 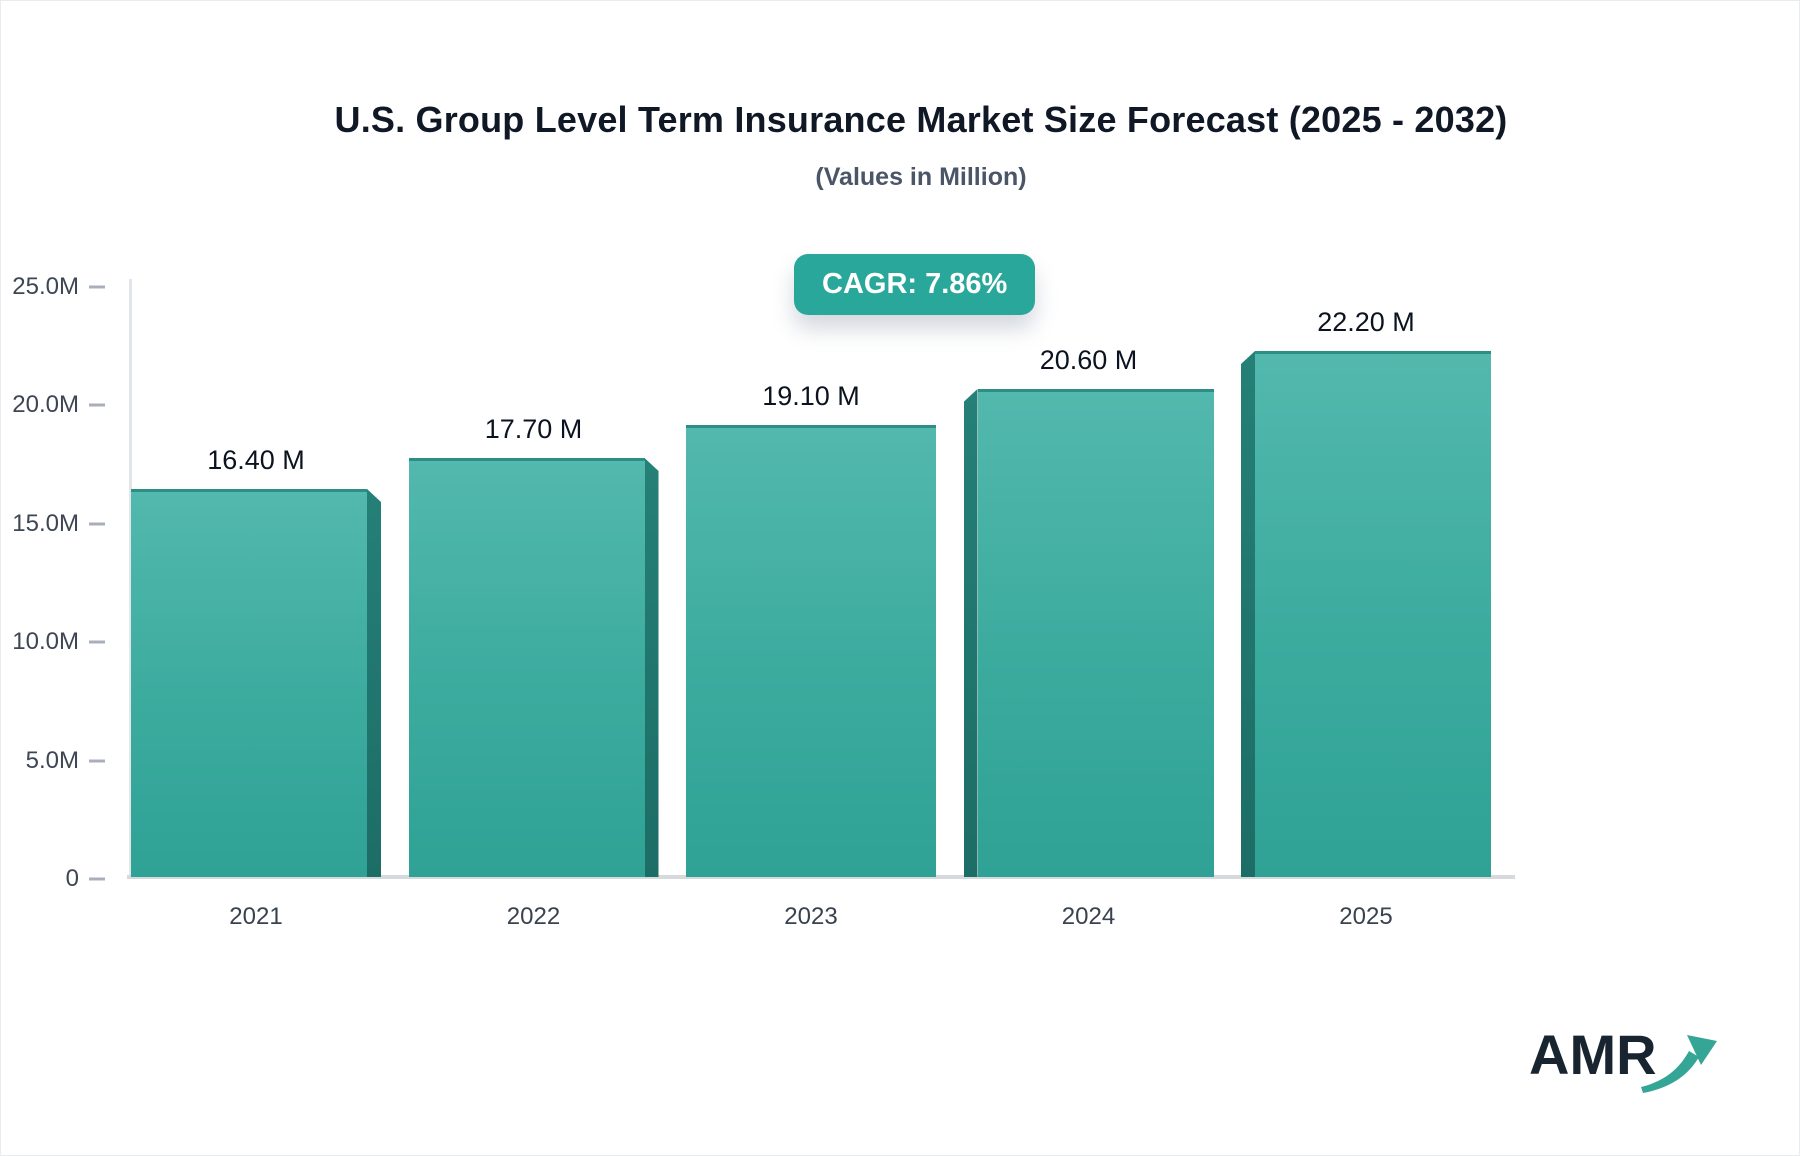 I want to click on bar-2025: 22.20 M, so click(x=1366, y=592).